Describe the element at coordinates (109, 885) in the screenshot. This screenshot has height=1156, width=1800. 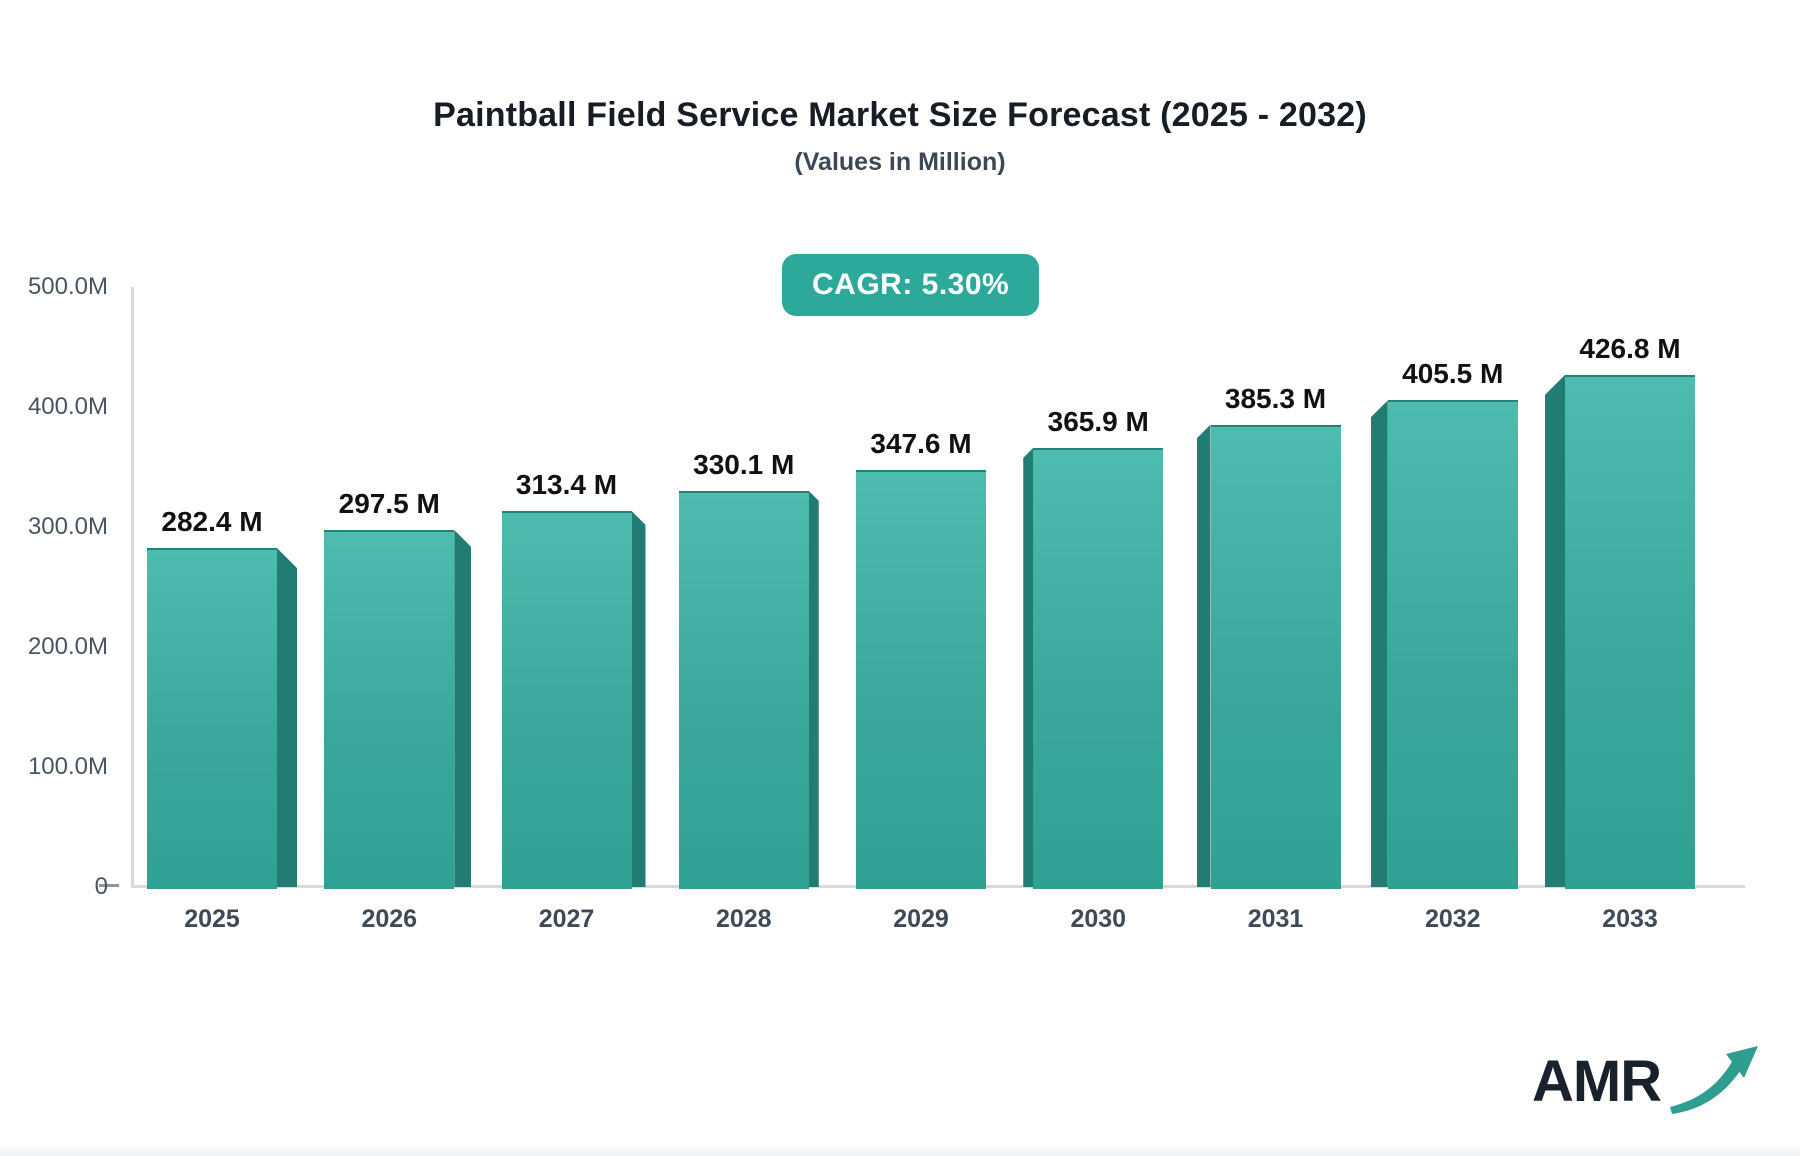
I see `zero-tick-mark` at that location.